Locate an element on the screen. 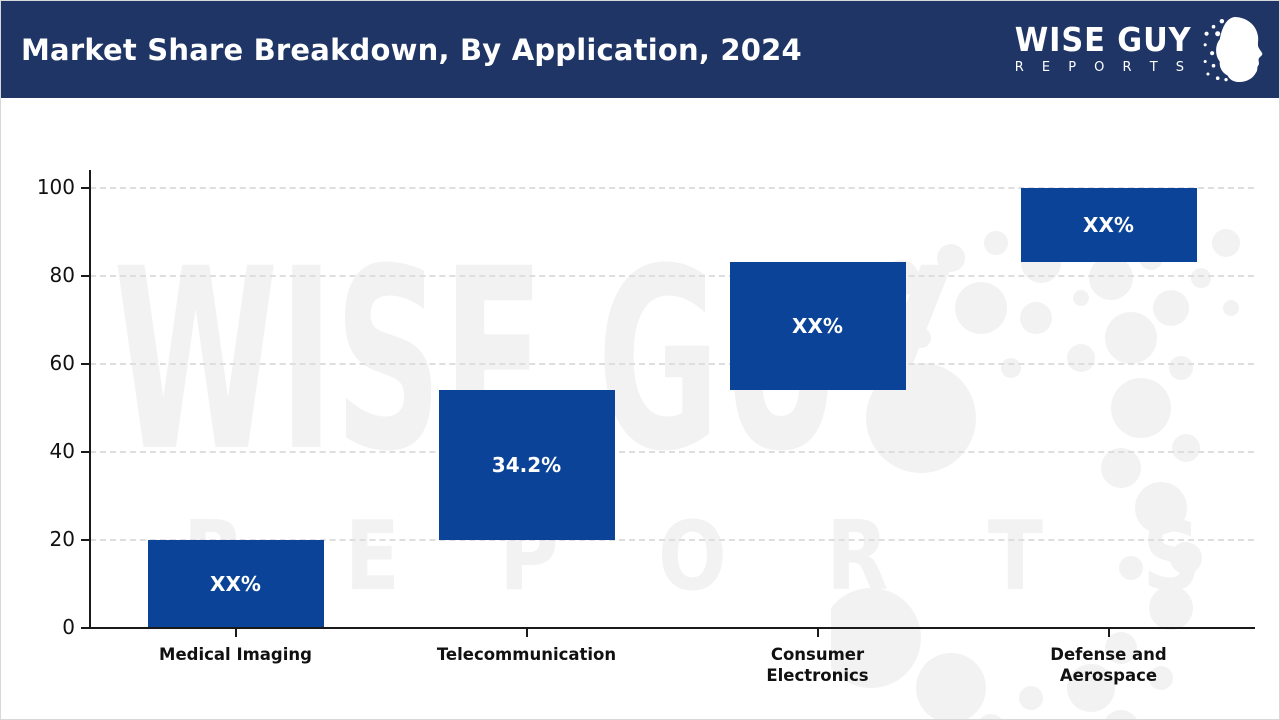  brand-subtitle: R E P O R T S is located at coordinates (1103, 67).